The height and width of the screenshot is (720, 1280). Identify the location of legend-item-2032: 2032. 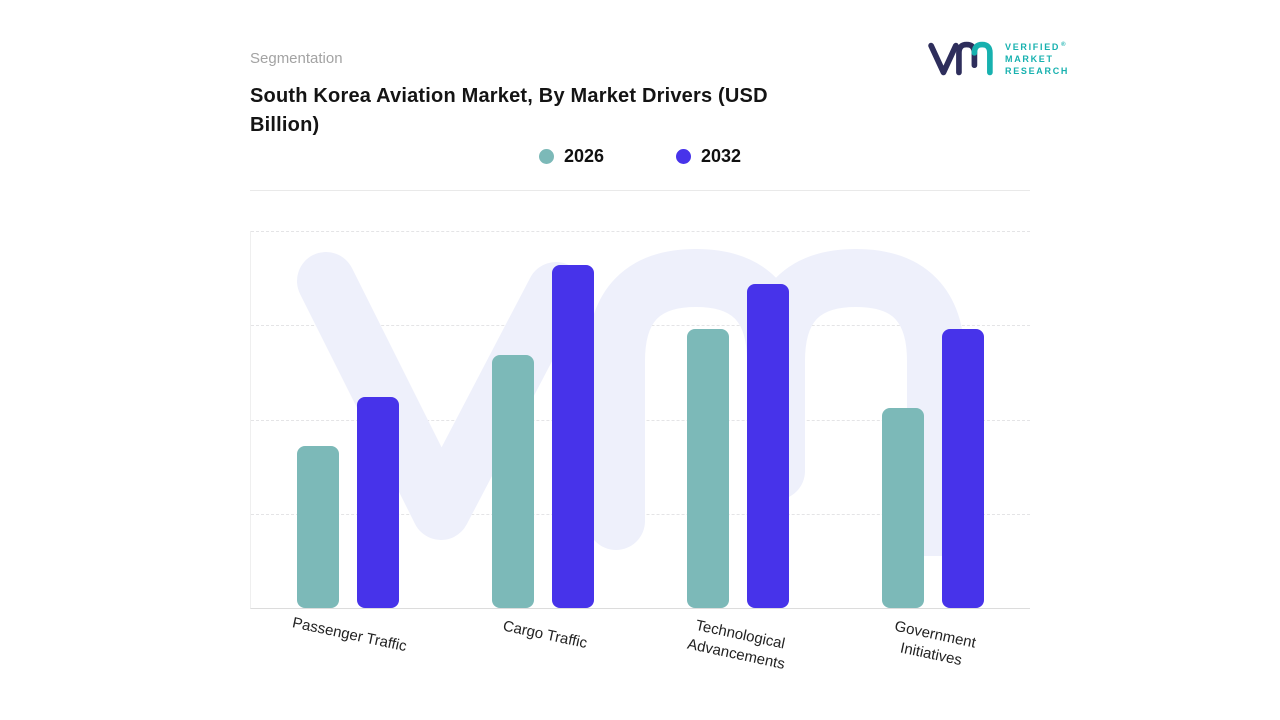
(708, 156).